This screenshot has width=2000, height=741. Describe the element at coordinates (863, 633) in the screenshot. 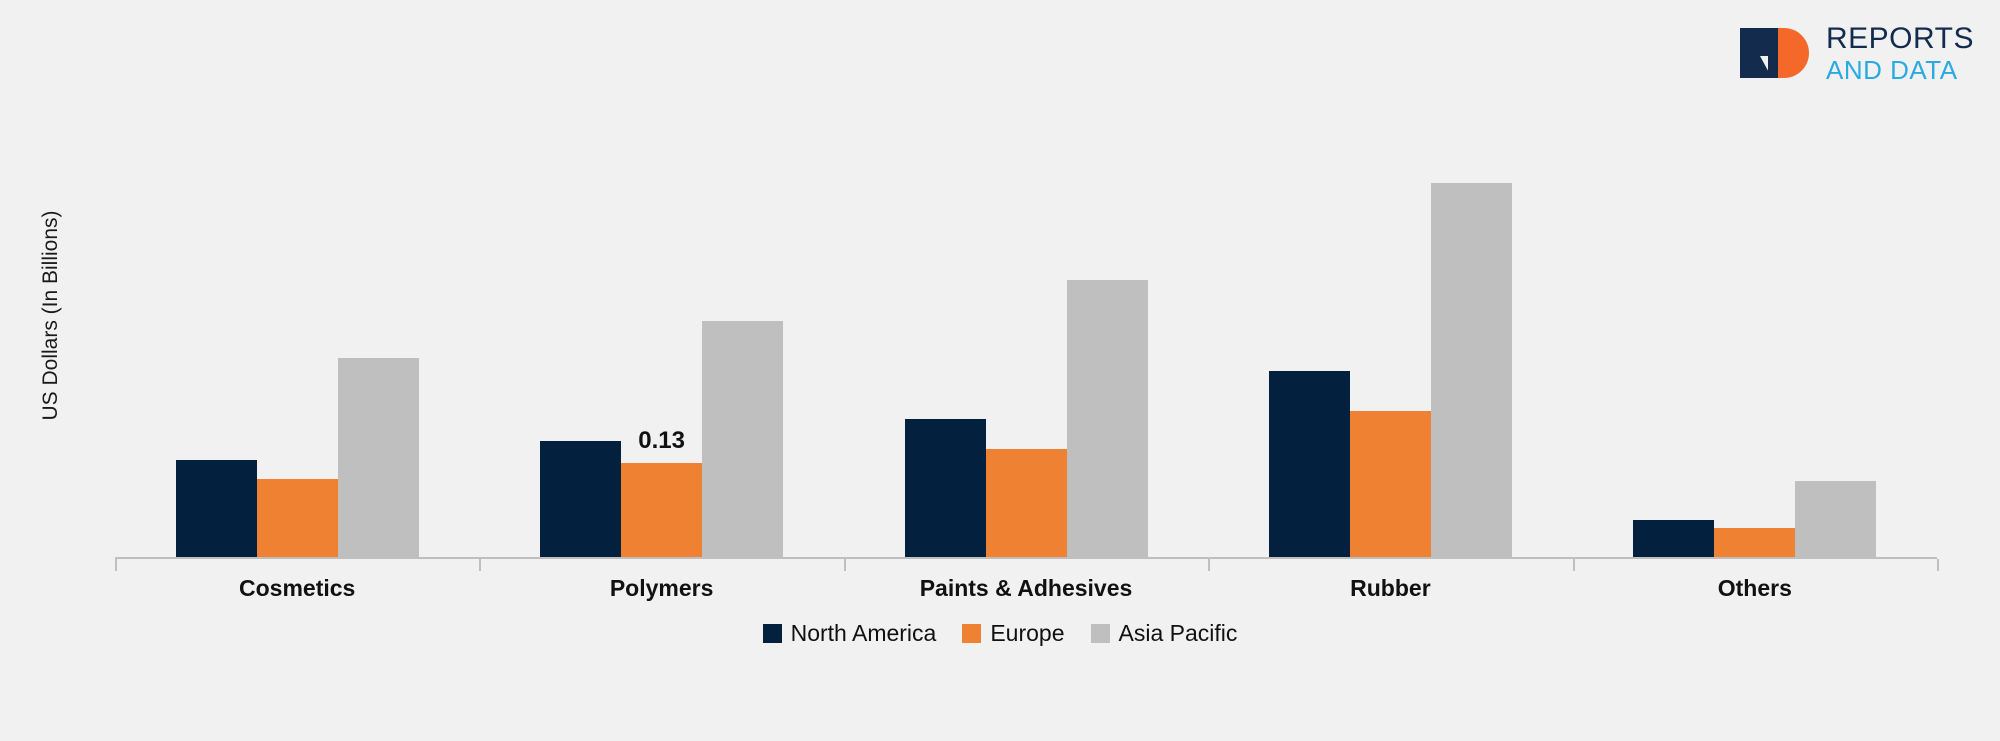

I see `legend-label: North America` at that location.